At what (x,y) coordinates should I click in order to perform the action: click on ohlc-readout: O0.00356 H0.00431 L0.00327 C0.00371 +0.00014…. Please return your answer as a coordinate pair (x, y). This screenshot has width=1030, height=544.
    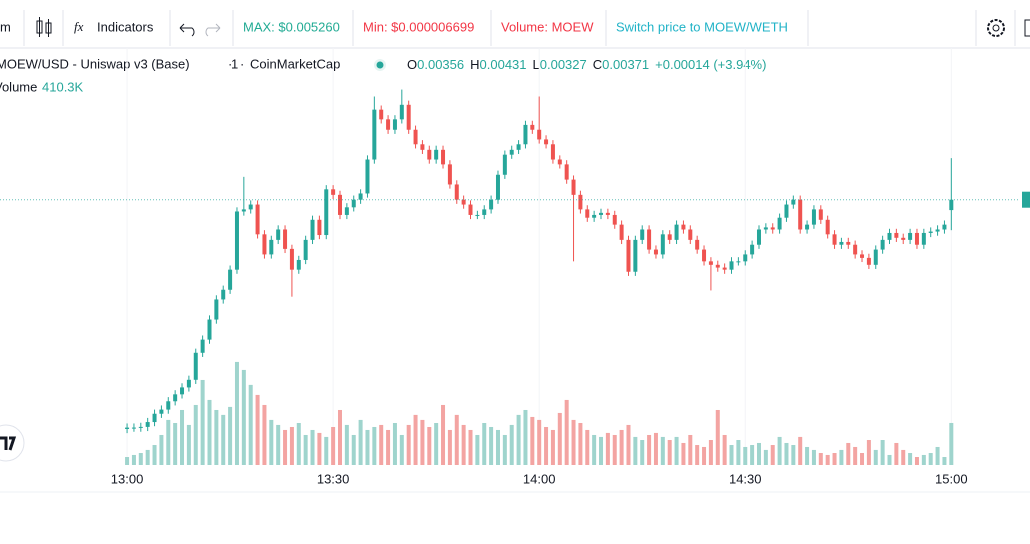
    Looking at the image, I should click on (586, 64).